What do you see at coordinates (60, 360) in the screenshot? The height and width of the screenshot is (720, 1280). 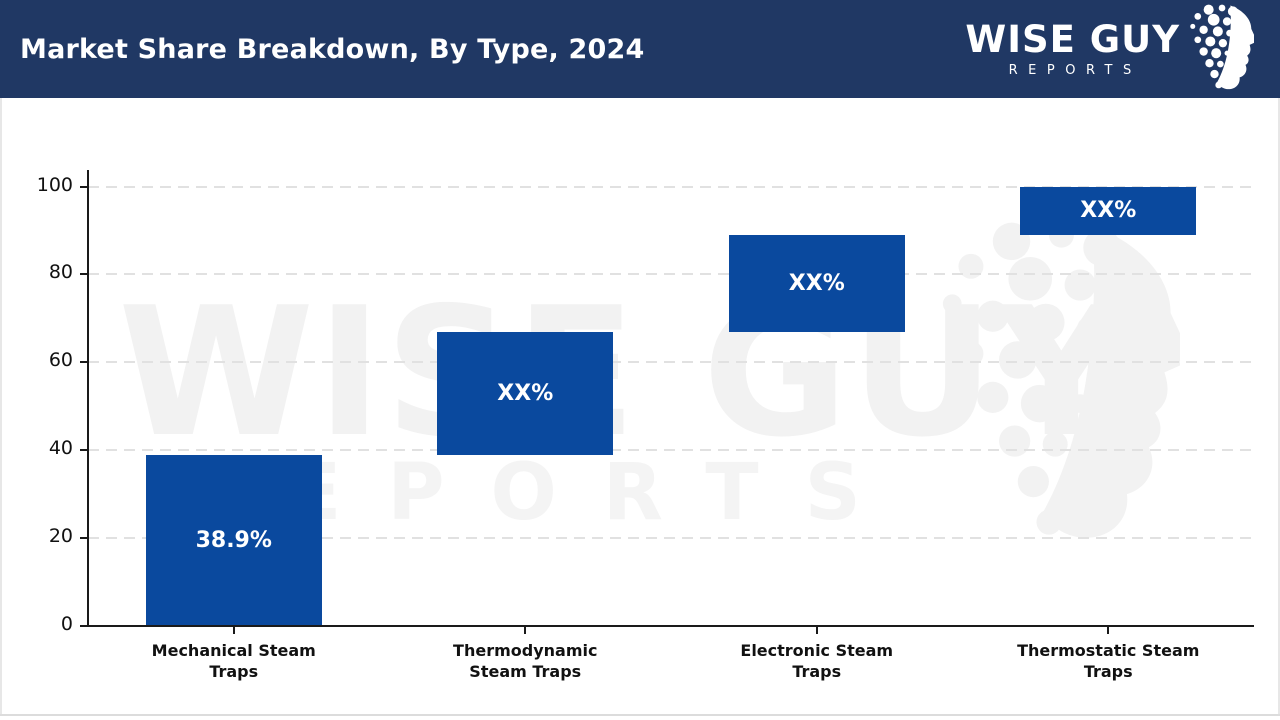 I see `y-tick-label: 60` at bounding box center [60, 360].